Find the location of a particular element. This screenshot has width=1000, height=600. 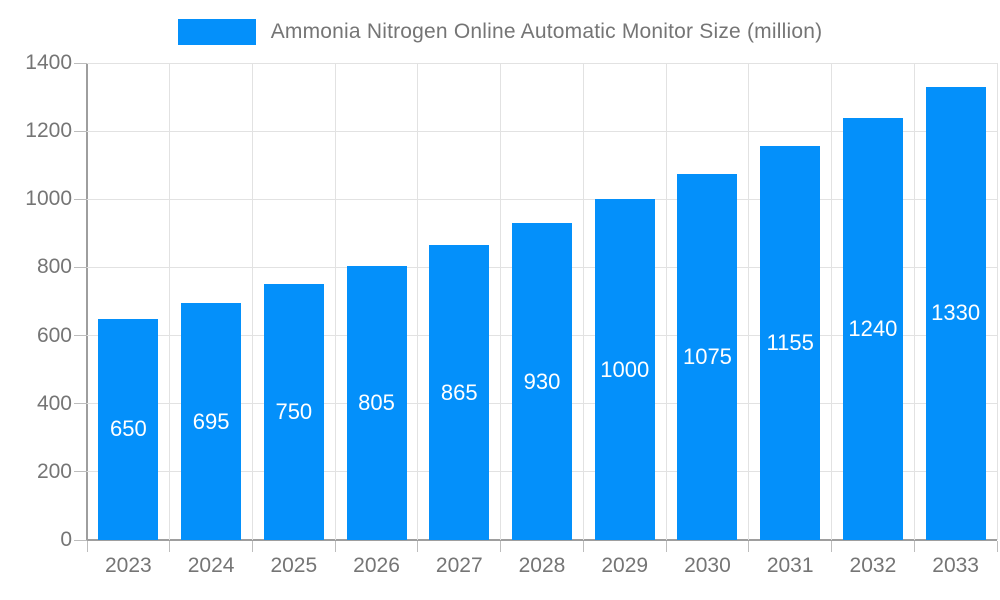

bar-2025: 750 is located at coordinates (293, 412).